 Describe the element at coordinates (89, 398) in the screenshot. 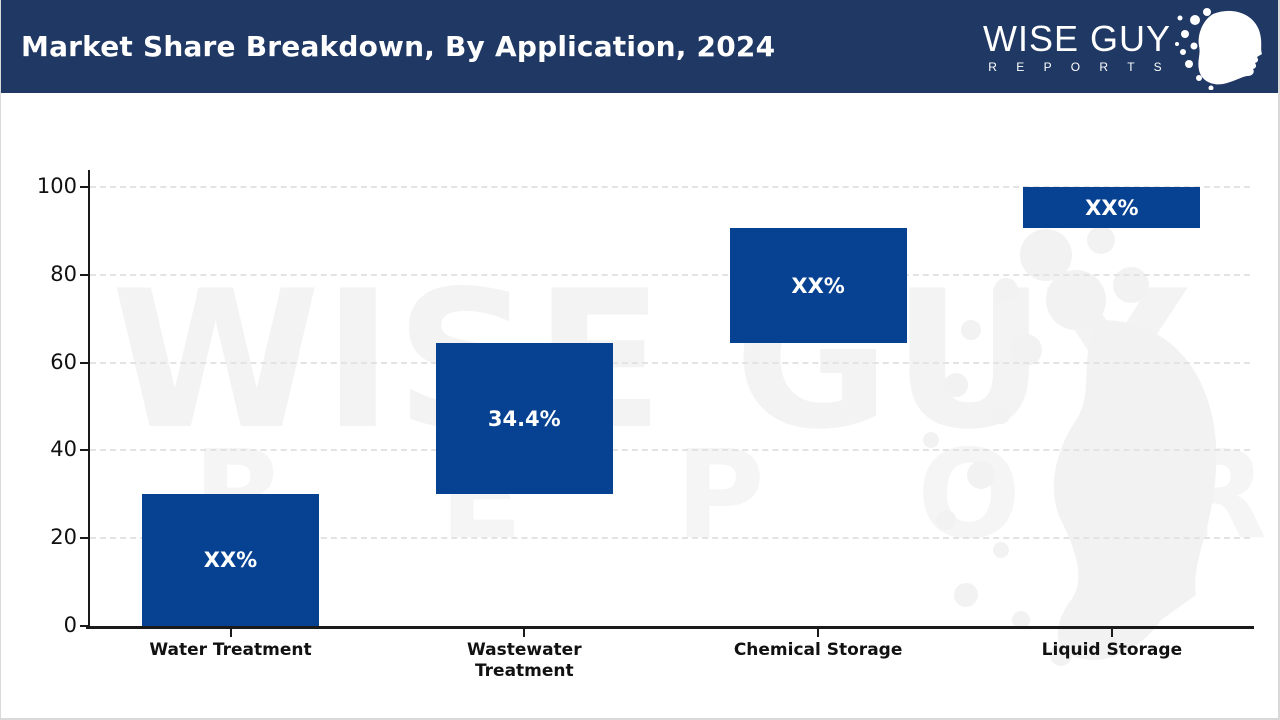

I see `y-axis-line` at that location.